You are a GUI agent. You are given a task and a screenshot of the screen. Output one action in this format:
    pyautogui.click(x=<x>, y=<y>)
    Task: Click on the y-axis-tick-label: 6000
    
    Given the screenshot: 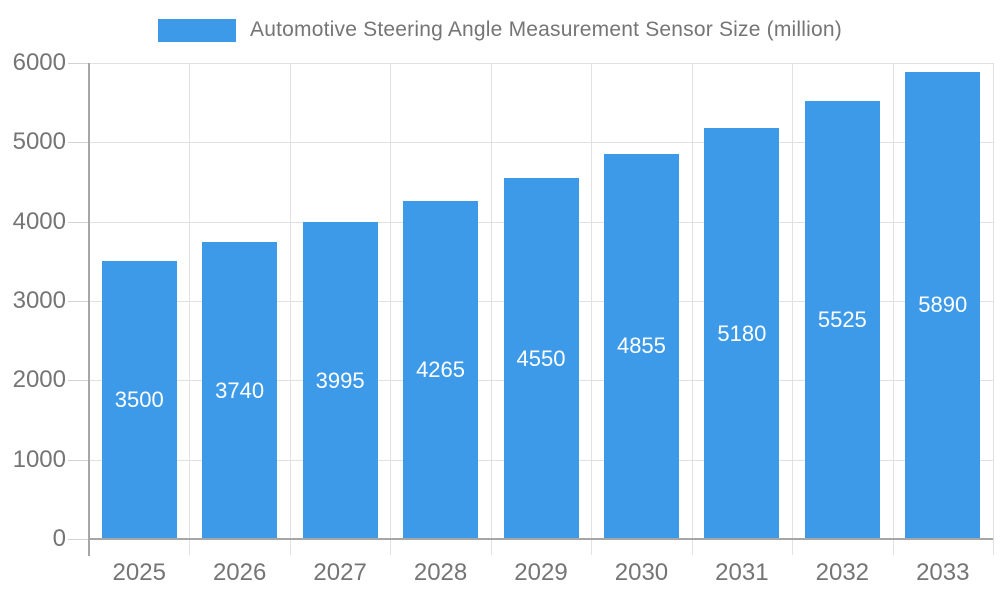 What is the action you would take?
    pyautogui.click(x=39, y=62)
    